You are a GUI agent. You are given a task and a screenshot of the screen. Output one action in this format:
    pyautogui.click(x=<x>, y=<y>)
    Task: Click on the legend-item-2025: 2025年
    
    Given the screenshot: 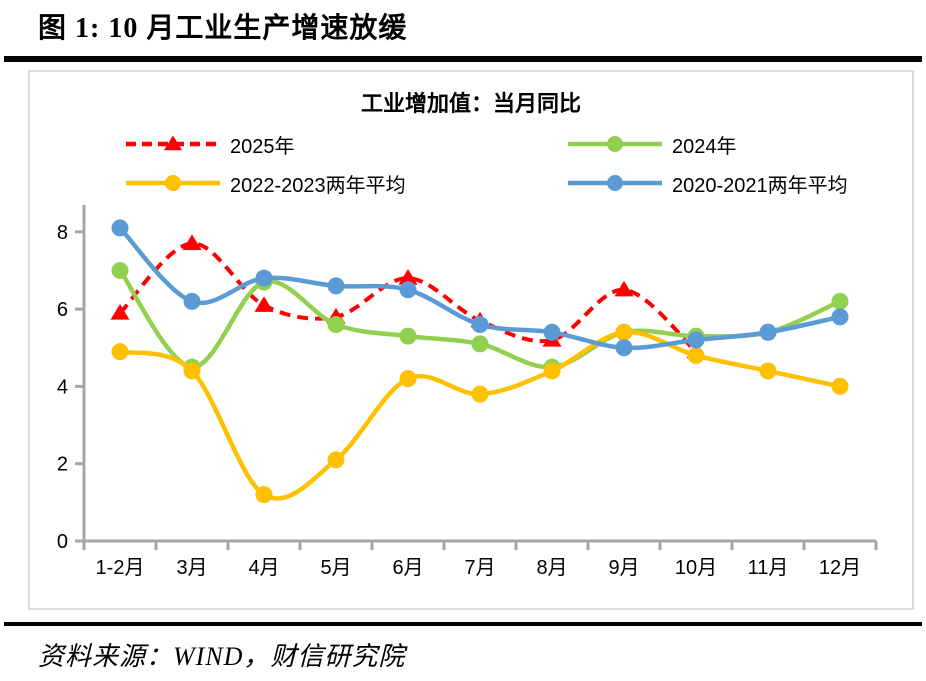 What is the action you would take?
    pyautogui.click(x=210, y=145)
    